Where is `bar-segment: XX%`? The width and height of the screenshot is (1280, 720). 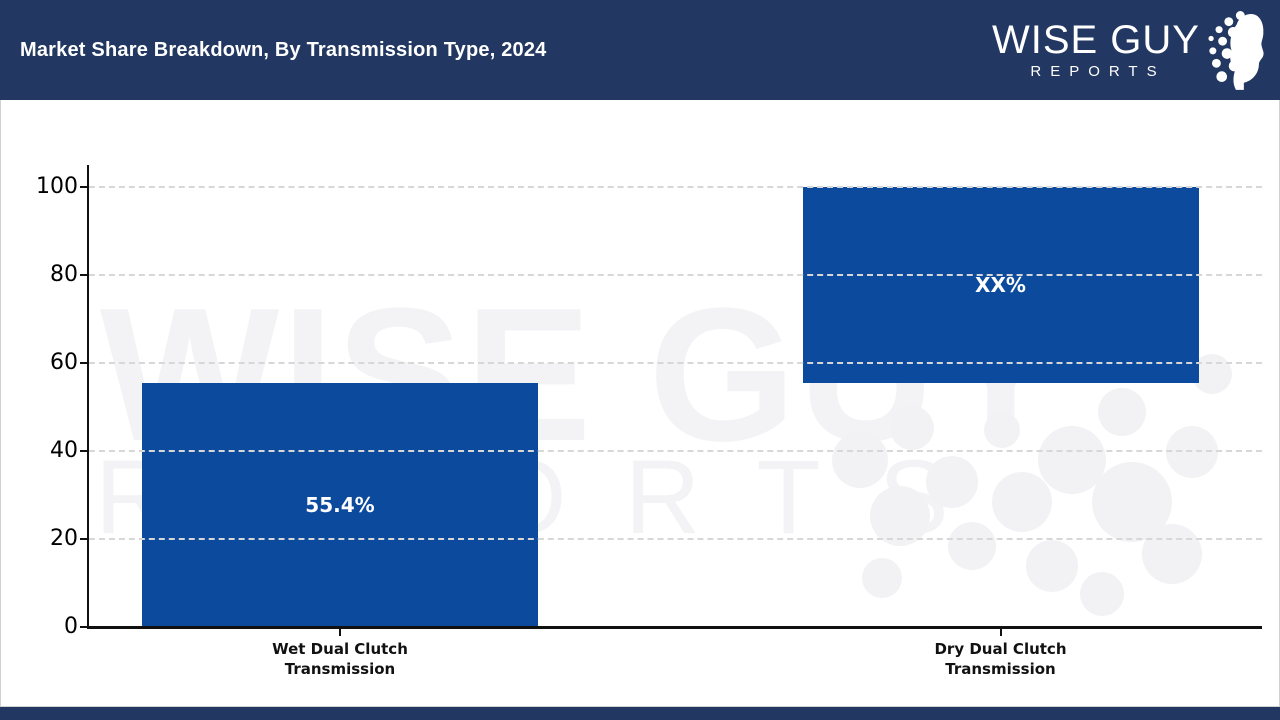
bar-segment: XX% is located at coordinates (1000, 285).